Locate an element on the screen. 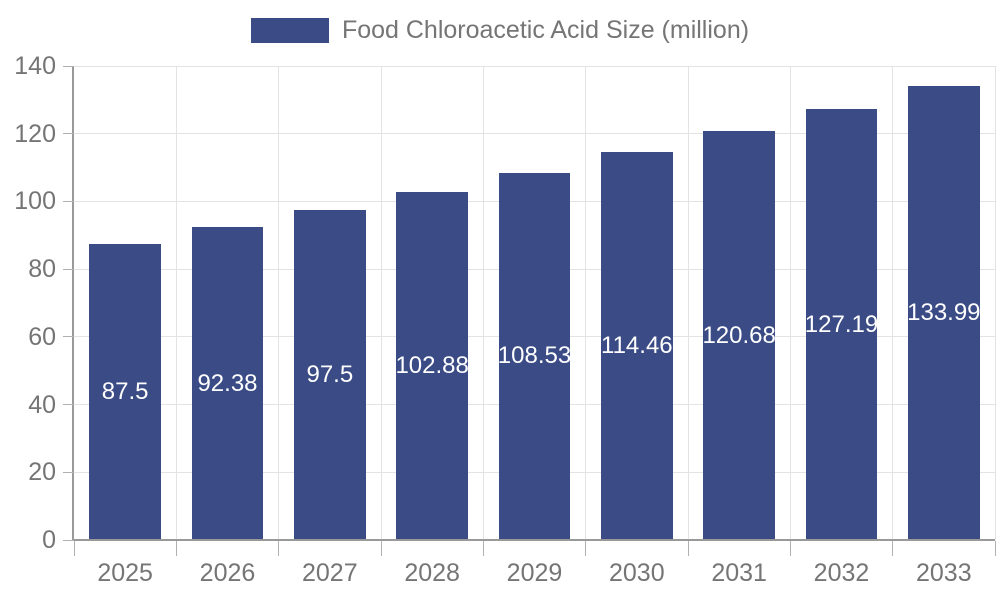  x-tick-label: 2029 is located at coordinates (534, 573).